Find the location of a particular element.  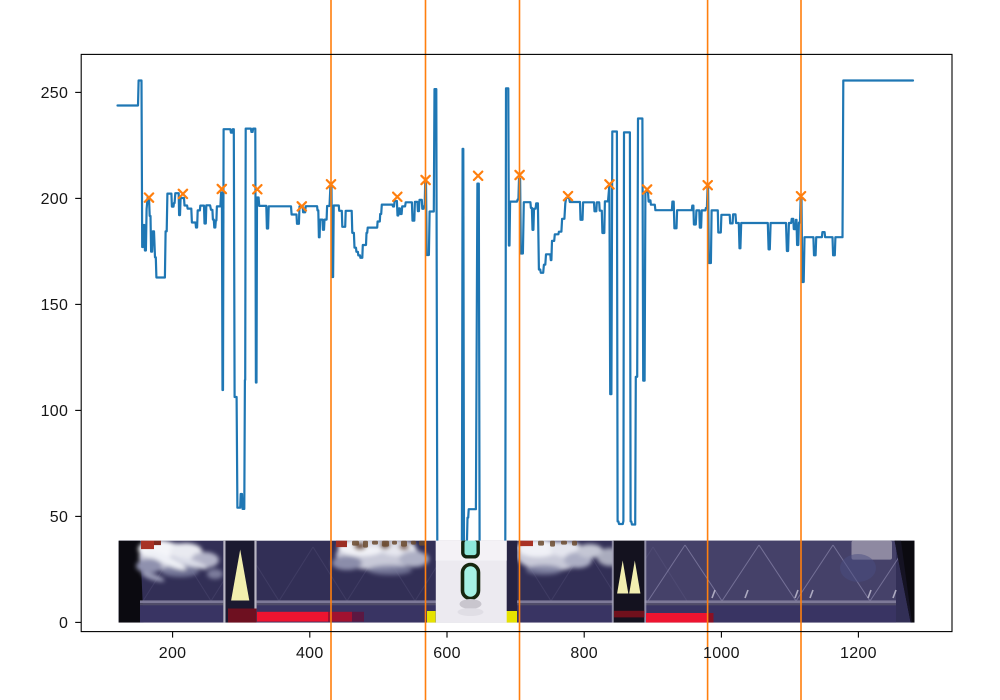

svg-text: 800 is located at coordinates (584, 653).